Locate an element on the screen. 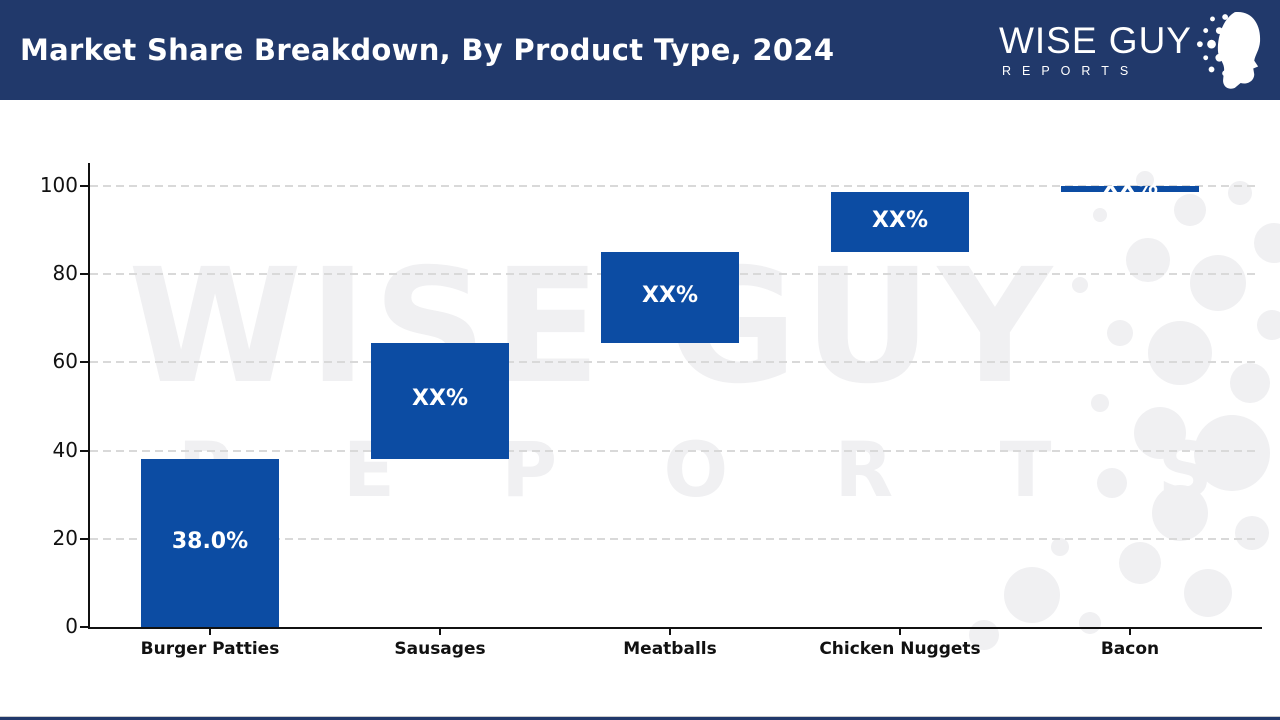 The width and height of the screenshot is (1280, 720). bar-meatballs: XX% is located at coordinates (670, 297).